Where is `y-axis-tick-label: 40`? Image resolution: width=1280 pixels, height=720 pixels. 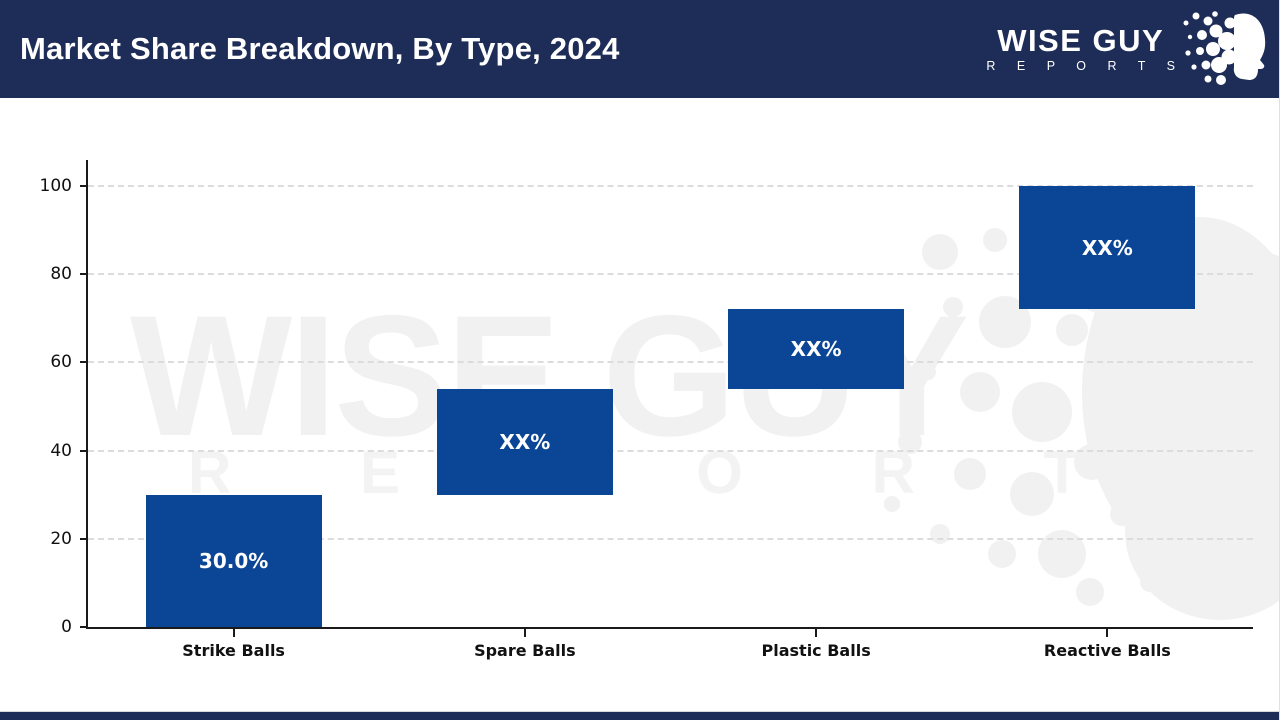
y-axis-tick-label: 40 is located at coordinates (61, 450).